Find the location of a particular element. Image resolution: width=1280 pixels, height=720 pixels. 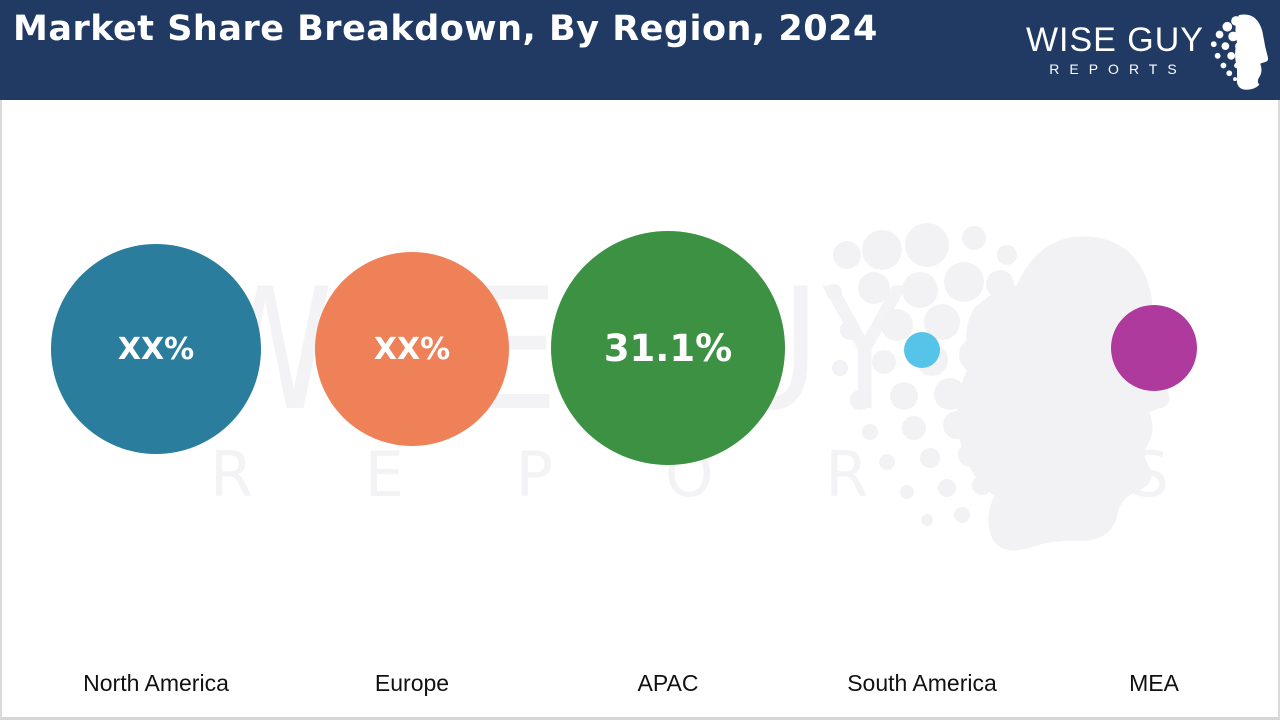

category-label-mea: MEA is located at coordinates (1154, 683).